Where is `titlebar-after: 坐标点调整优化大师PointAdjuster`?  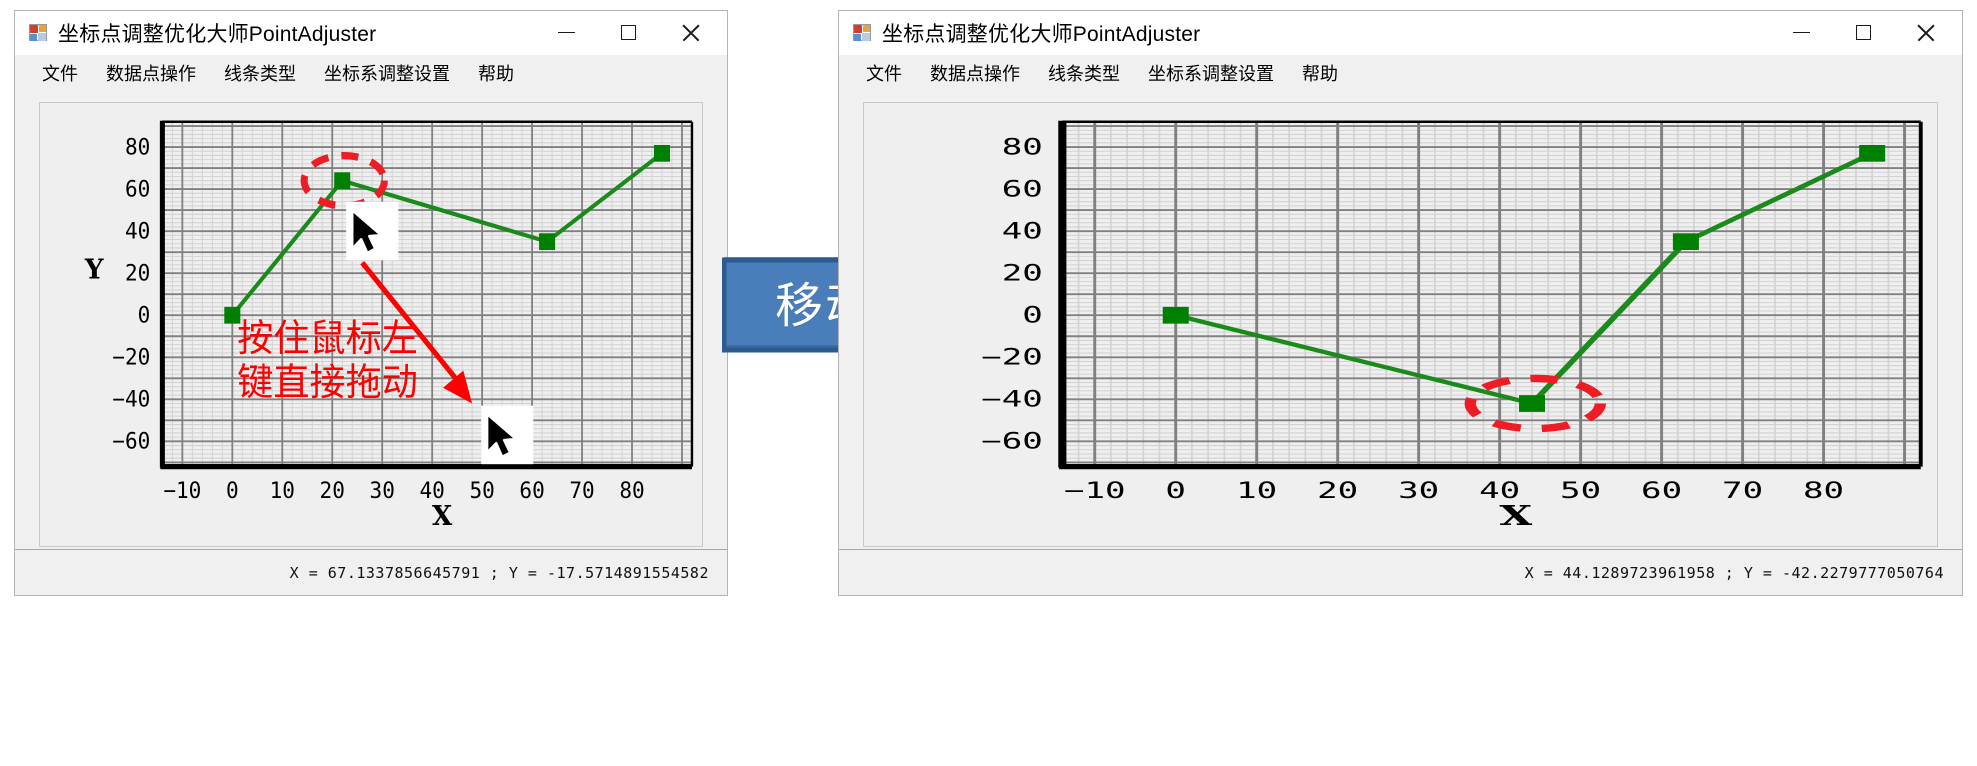 titlebar-after: 坐标点调整优化大师PointAdjuster is located at coordinates (1400, 33).